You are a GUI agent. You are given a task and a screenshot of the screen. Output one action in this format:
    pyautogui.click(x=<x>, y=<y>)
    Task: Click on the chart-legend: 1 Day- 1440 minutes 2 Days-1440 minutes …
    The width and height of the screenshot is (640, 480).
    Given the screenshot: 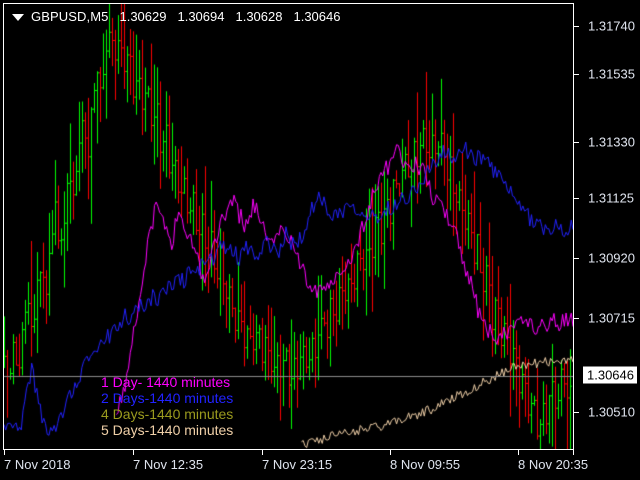 What is the action you would take?
    pyautogui.click(x=167, y=406)
    